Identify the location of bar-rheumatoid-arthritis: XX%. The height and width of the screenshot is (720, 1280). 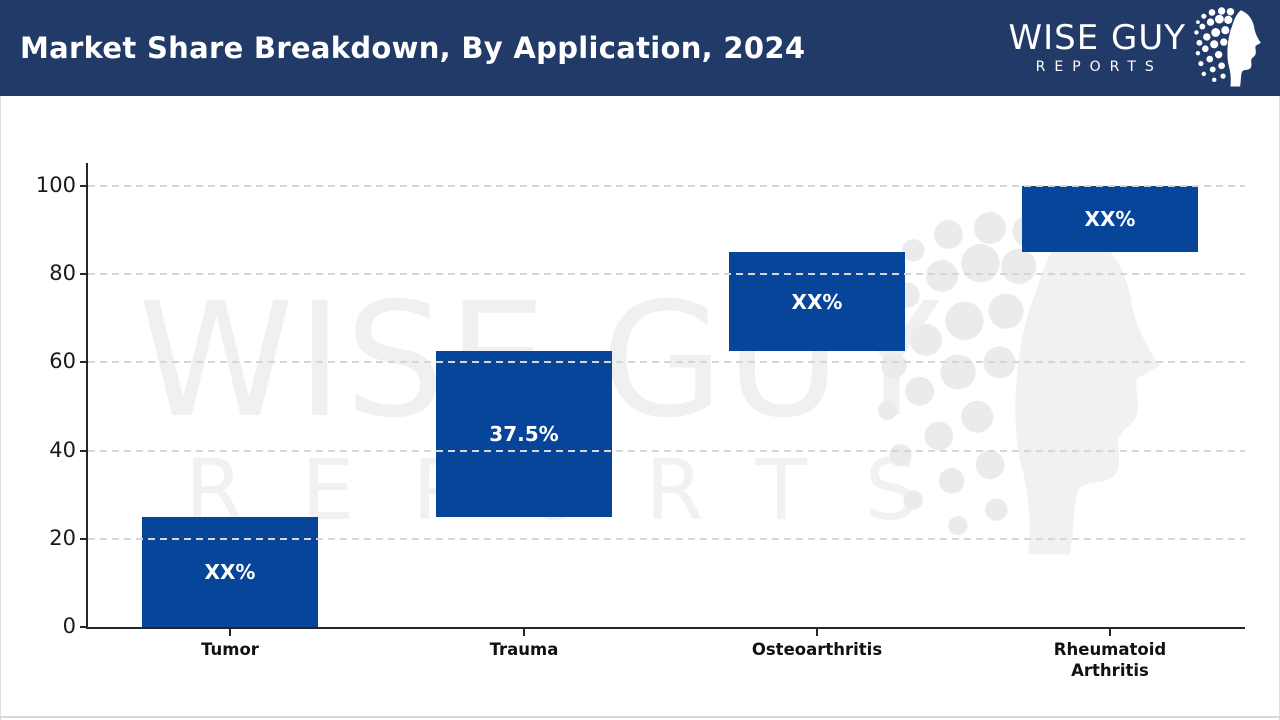
(1110, 219).